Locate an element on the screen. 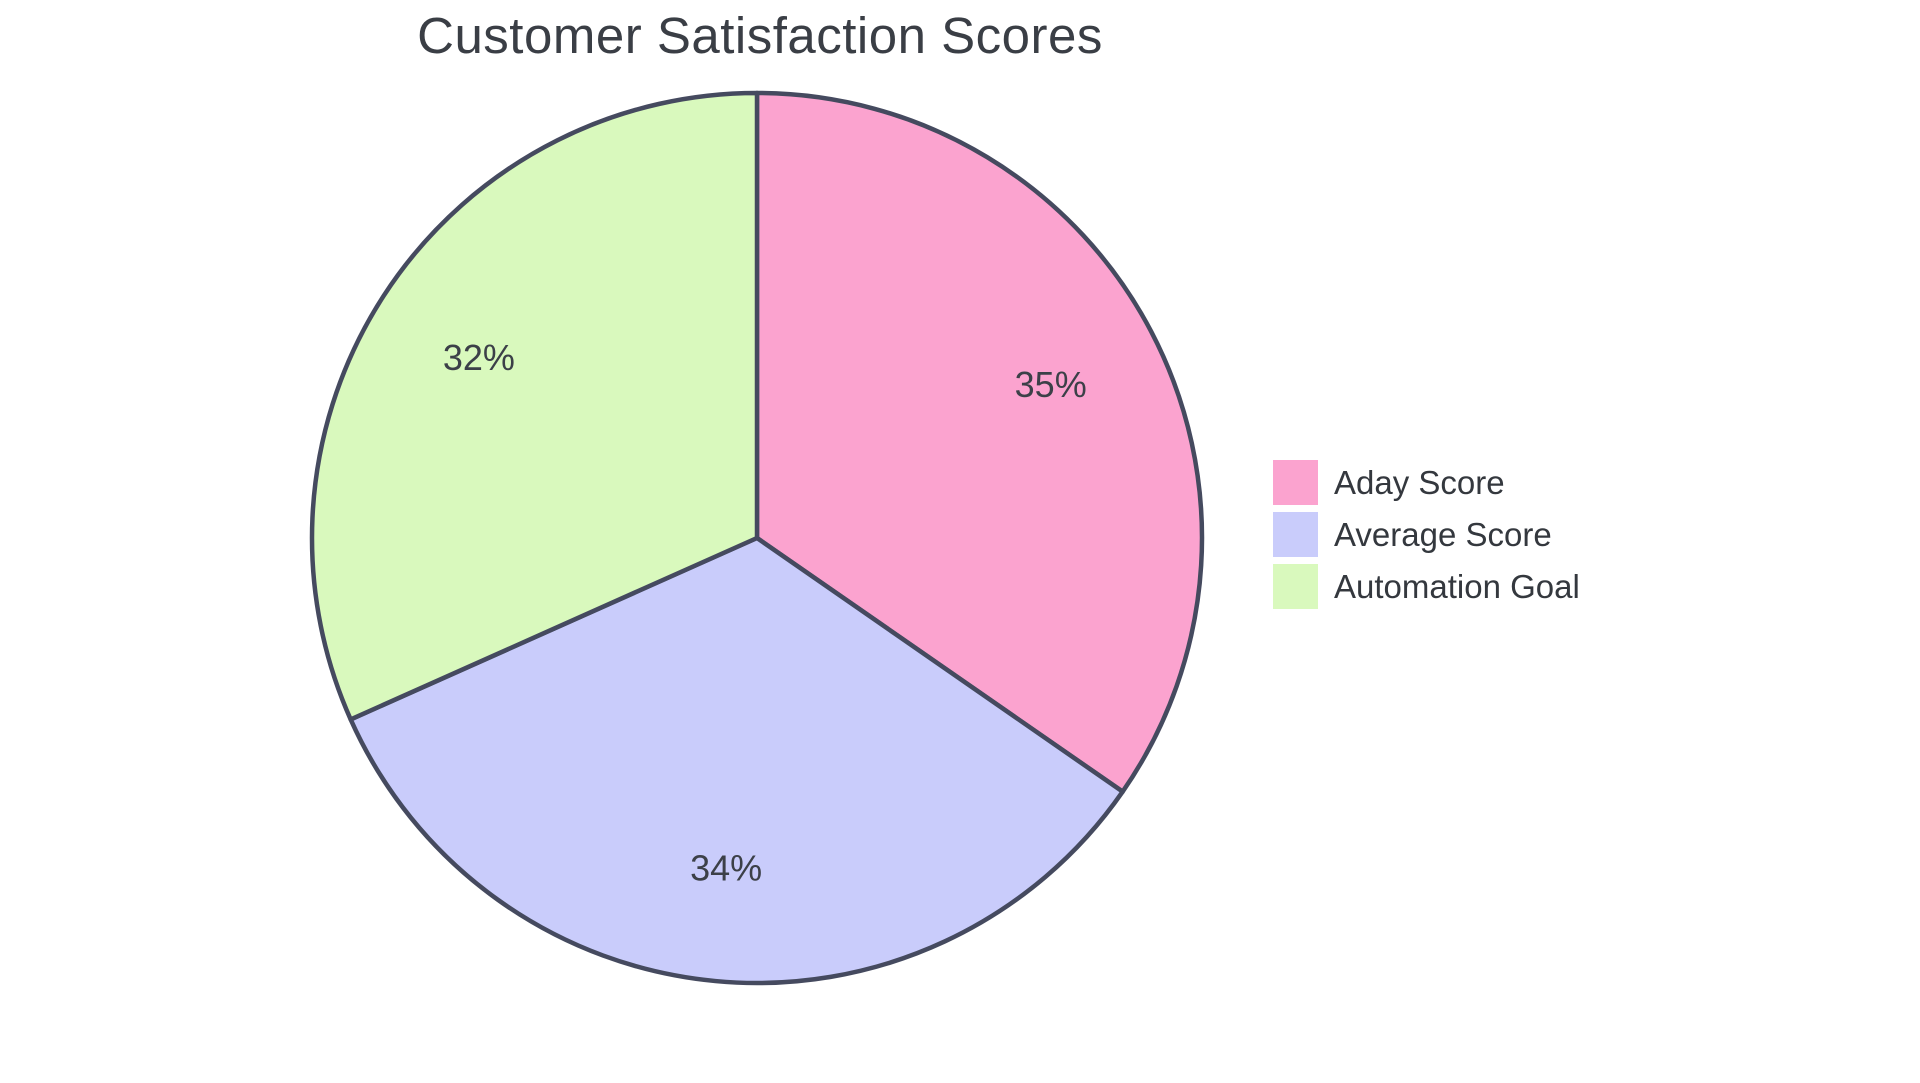  legend-label: Aday Score is located at coordinates (1419, 482).